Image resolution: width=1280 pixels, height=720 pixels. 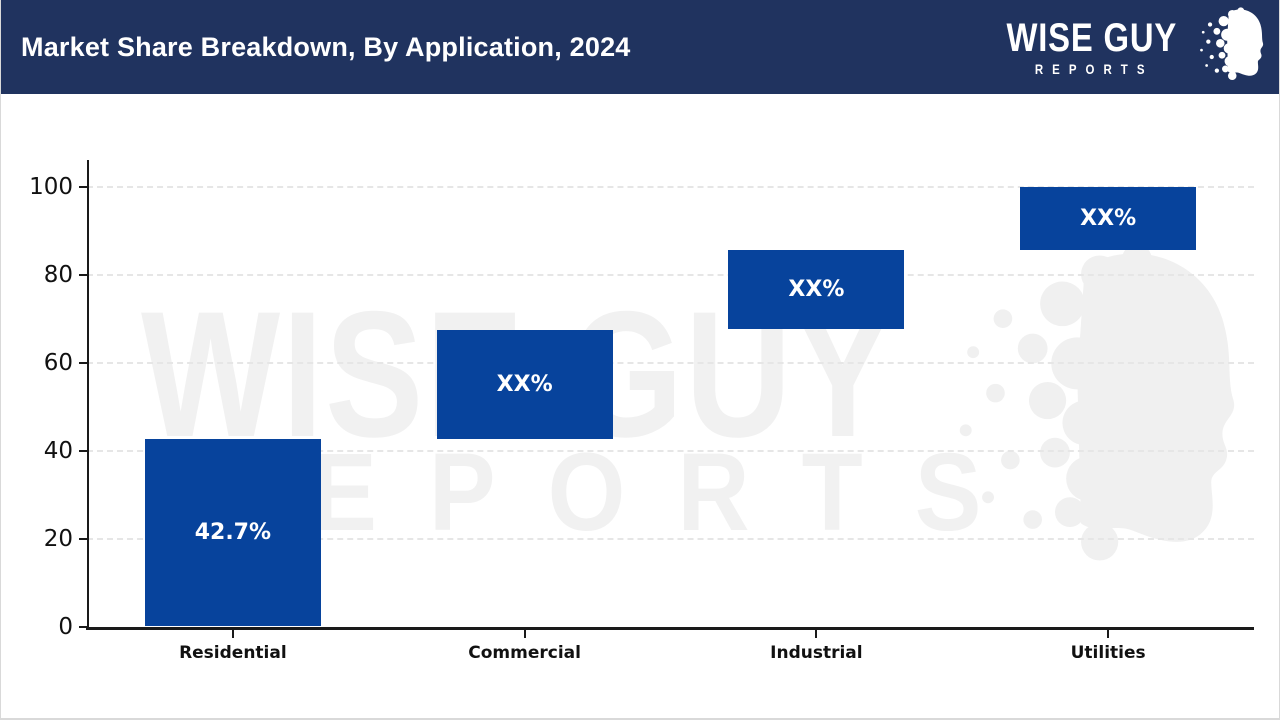 I want to click on dotted-head-icon, so click(x=1222, y=47).